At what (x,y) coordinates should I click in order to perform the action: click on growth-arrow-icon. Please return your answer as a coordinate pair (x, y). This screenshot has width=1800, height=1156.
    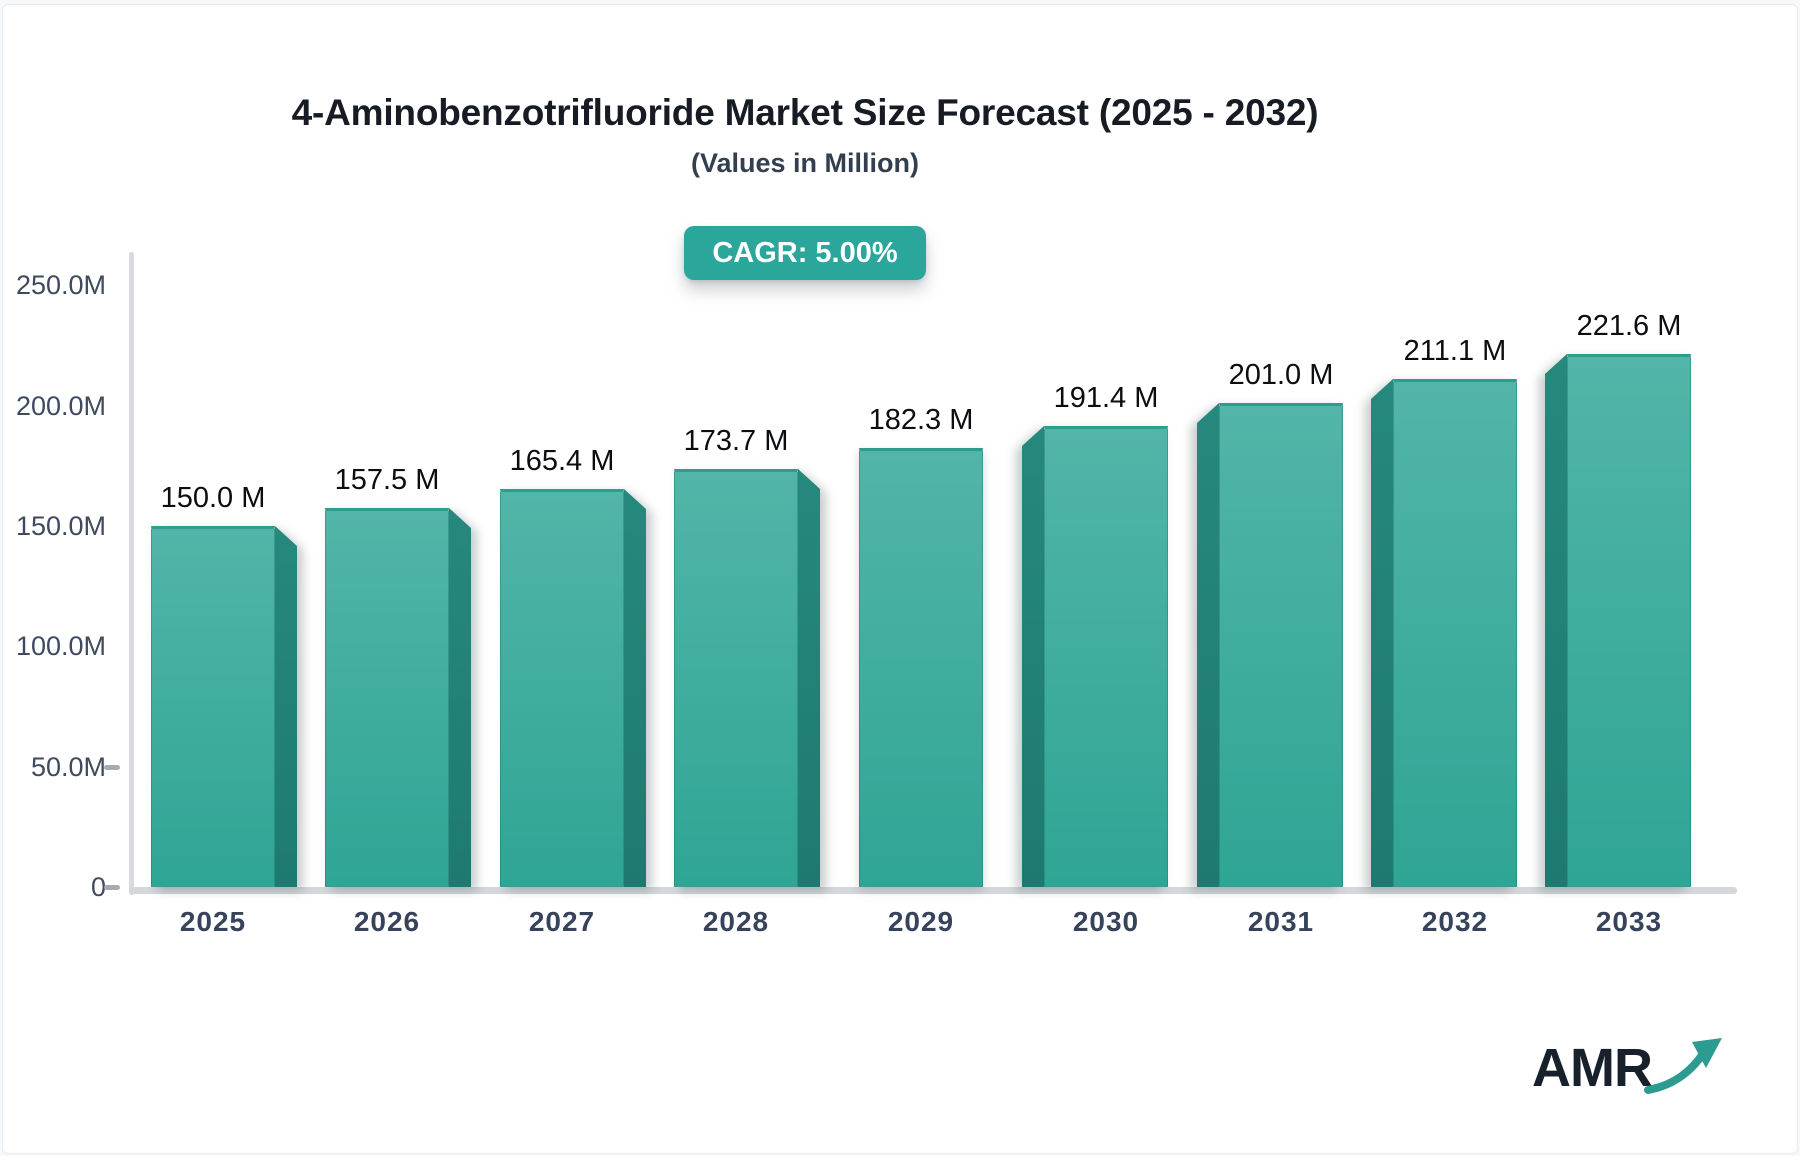
    Looking at the image, I should click on (1682, 1066).